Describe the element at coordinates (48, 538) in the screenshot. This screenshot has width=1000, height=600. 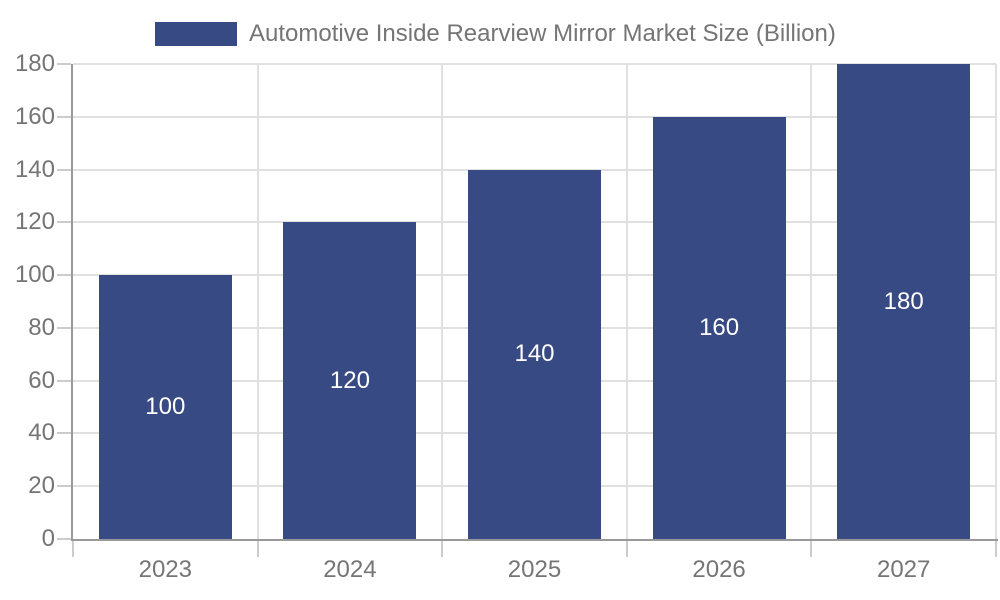
I see `y-axis-tick-label: 0` at that location.